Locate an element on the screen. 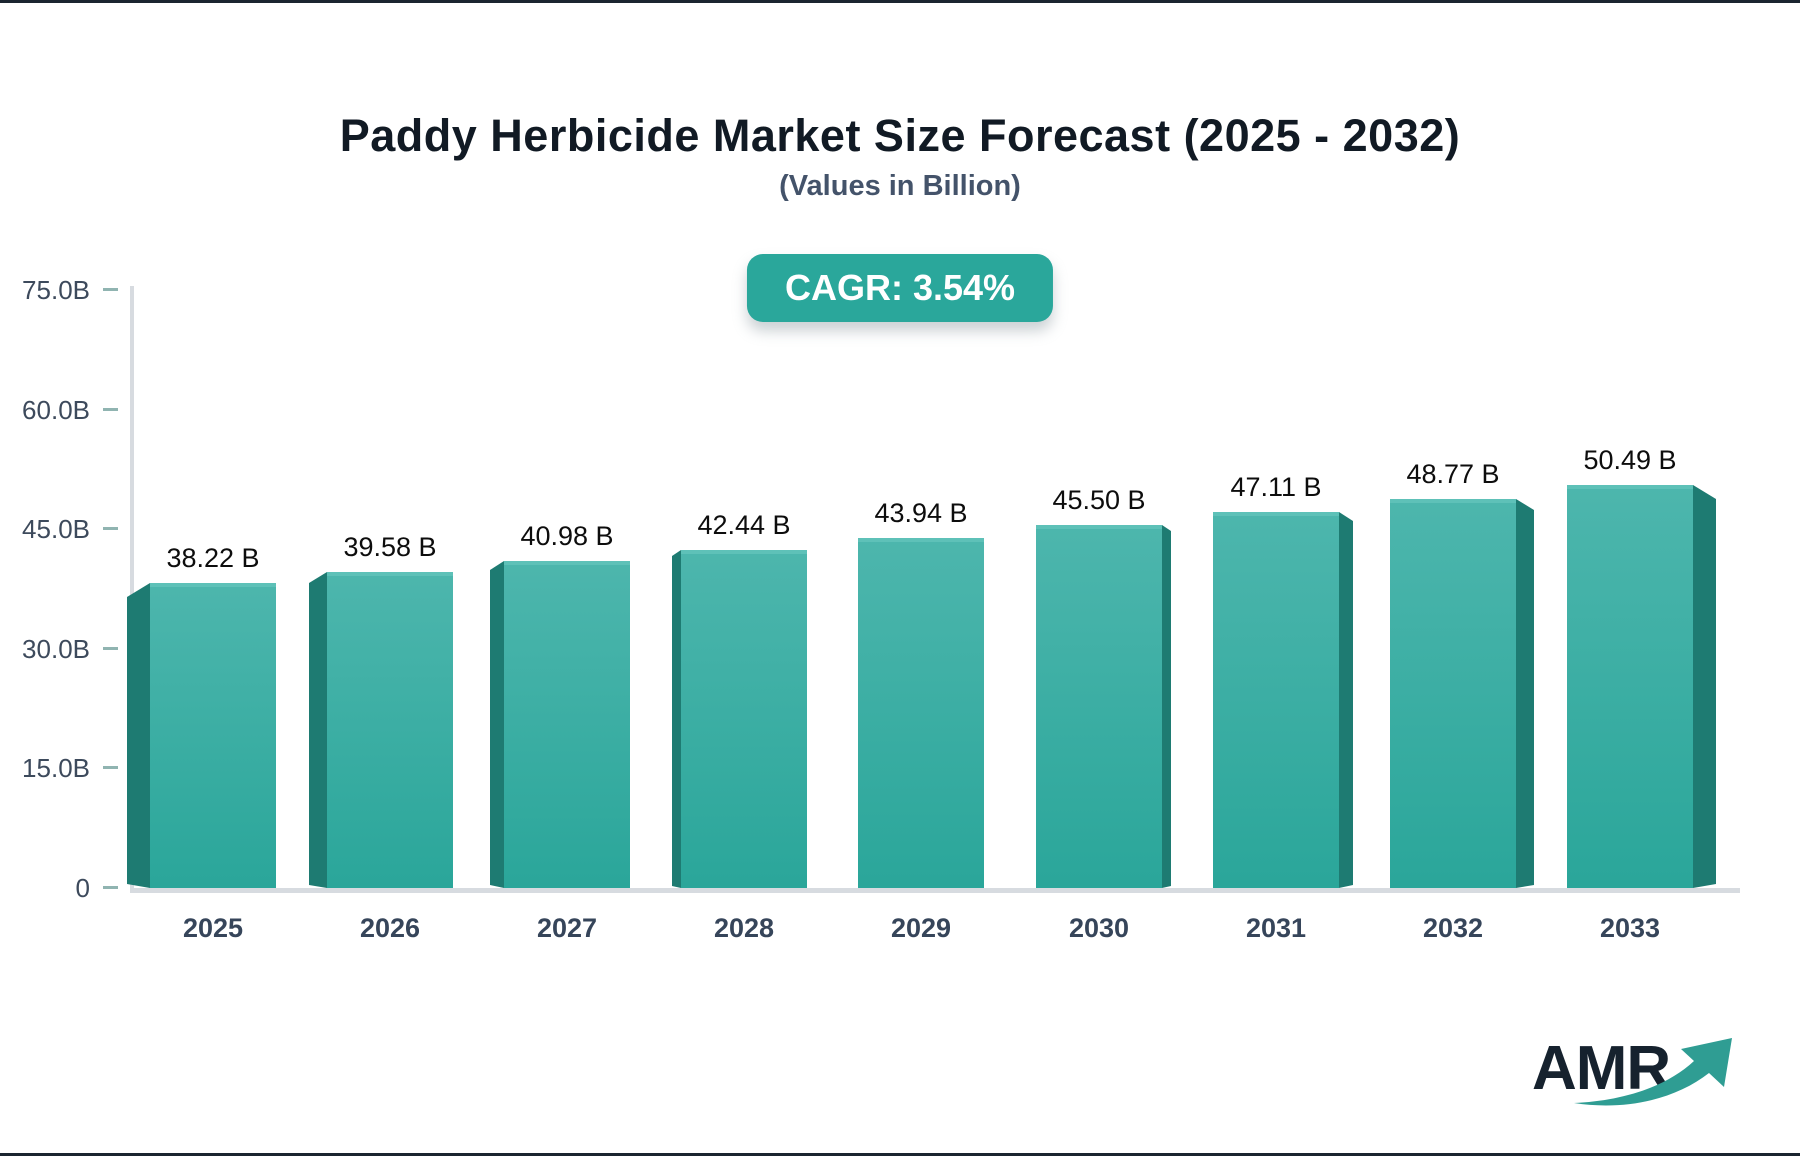  bar-side-face-2031 is located at coordinates (1346, 700).